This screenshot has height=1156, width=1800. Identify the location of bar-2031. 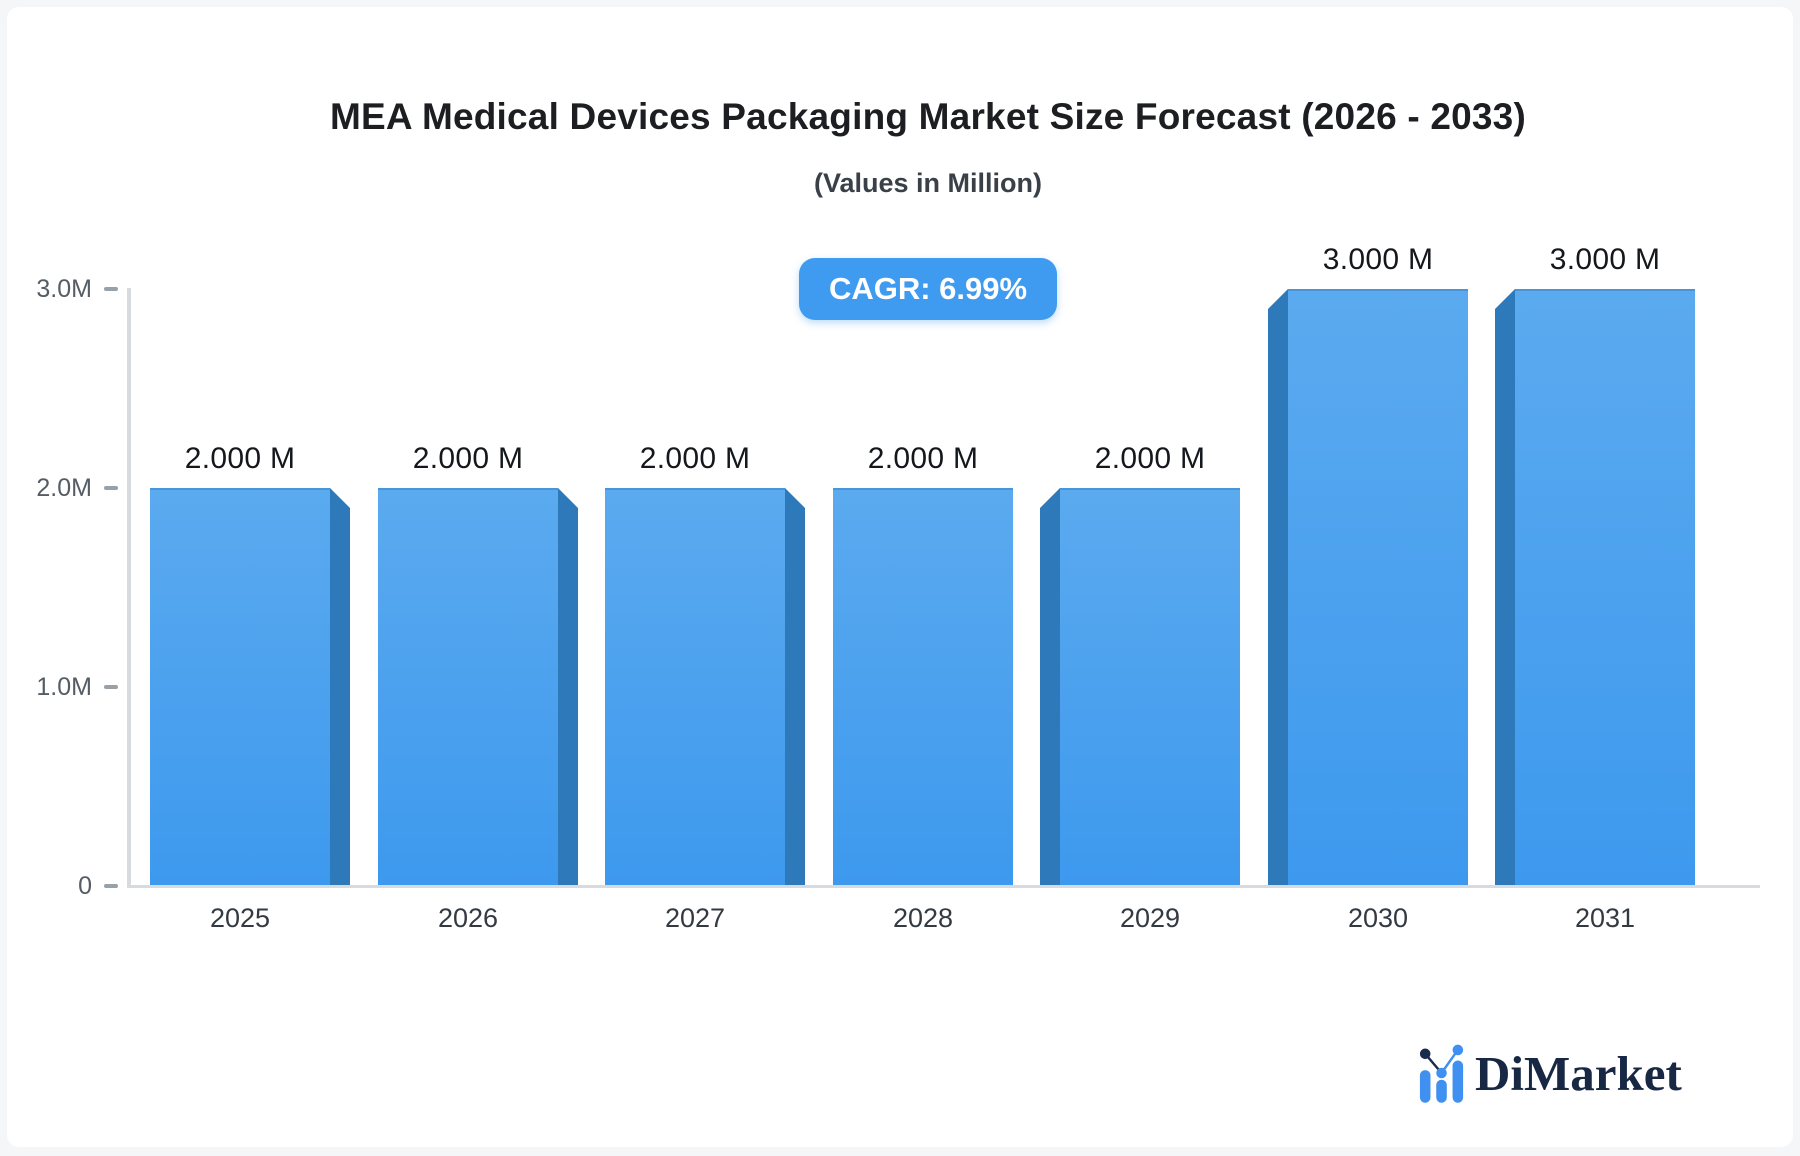
(1605, 587).